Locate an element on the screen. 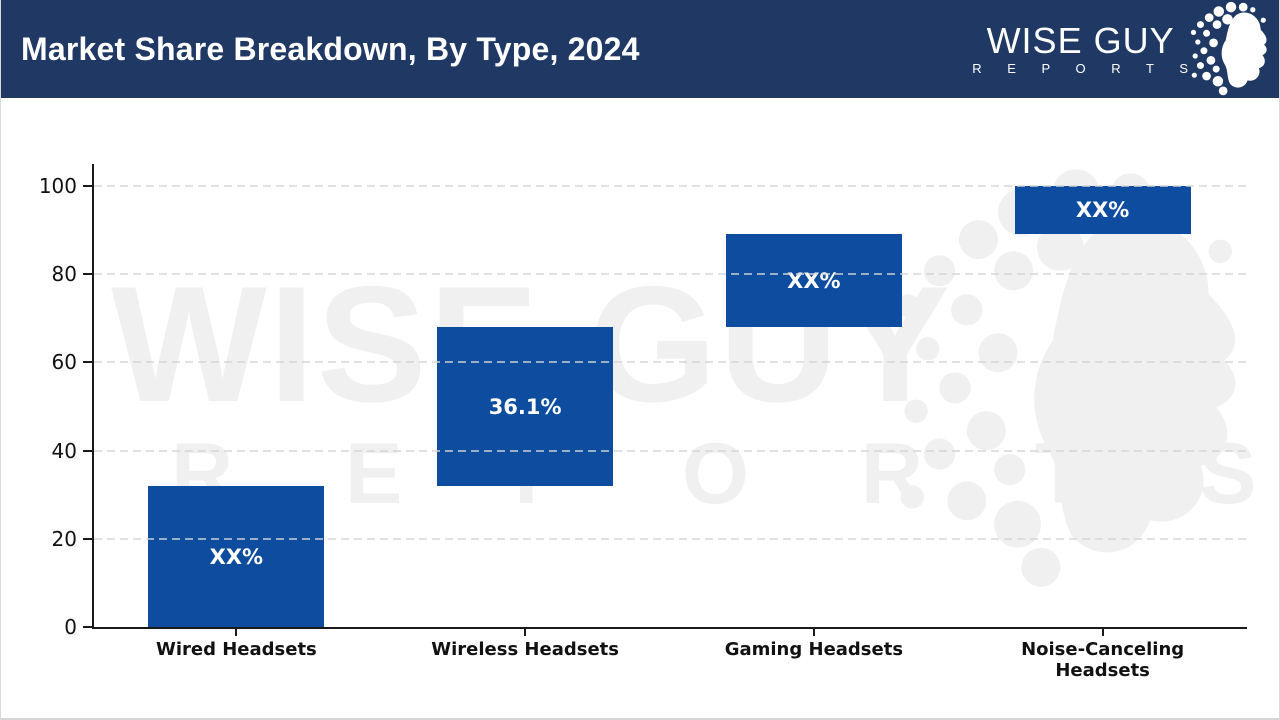  brand-logo: WISE GUY R E P O R T S is located at coordinates (1119, 49).